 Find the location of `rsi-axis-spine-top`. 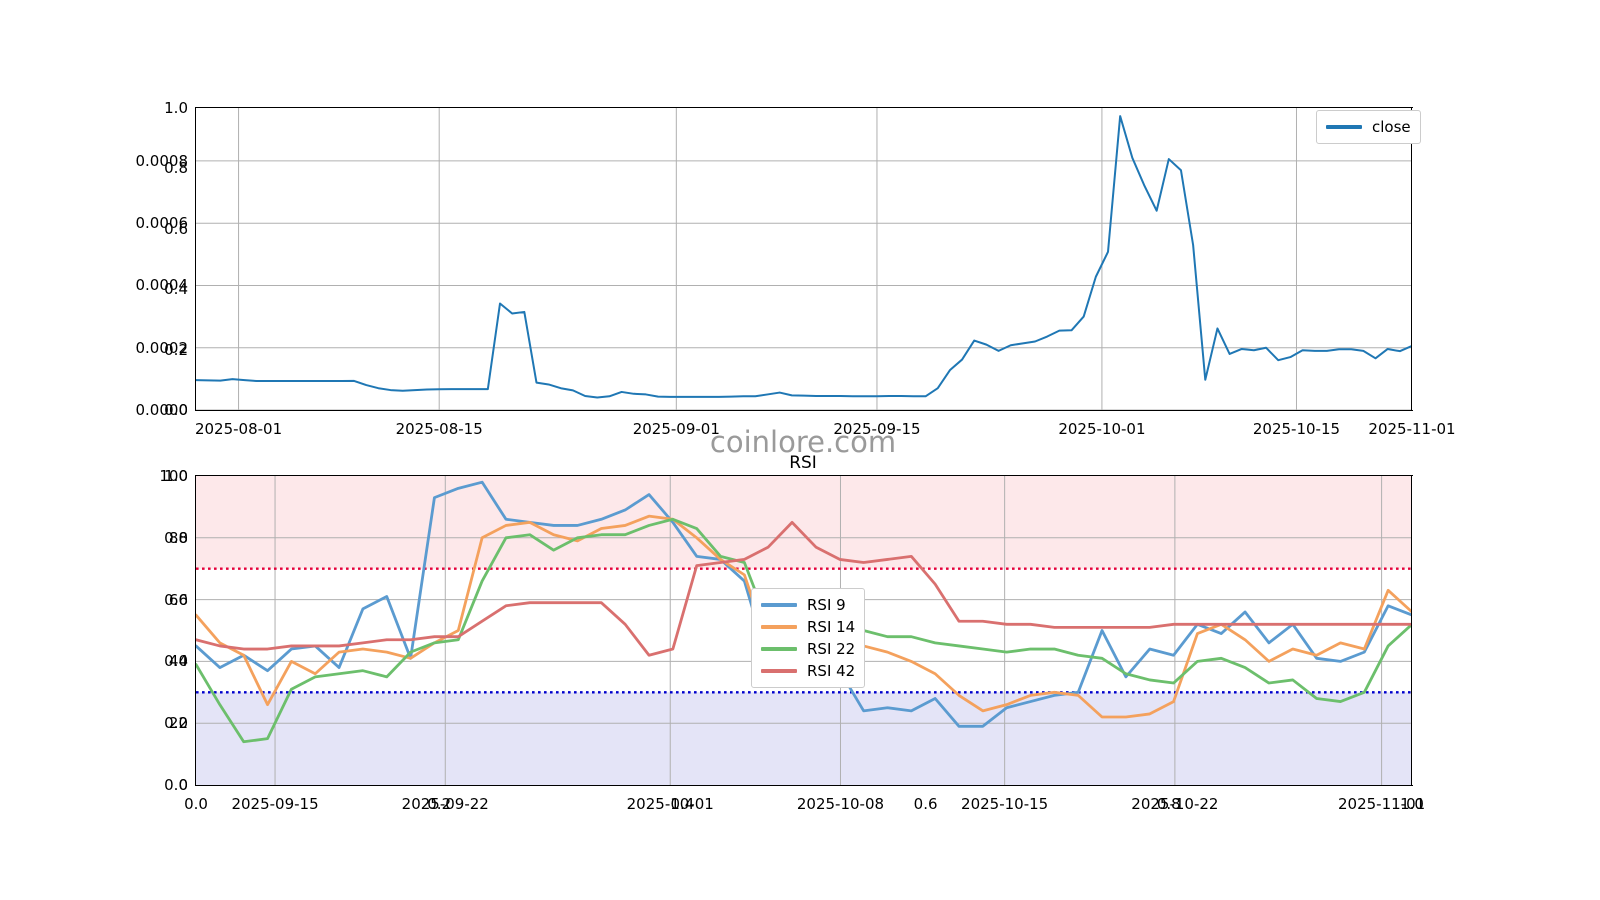

rsi-axis-spine-top is located at coordinates (804, 476).